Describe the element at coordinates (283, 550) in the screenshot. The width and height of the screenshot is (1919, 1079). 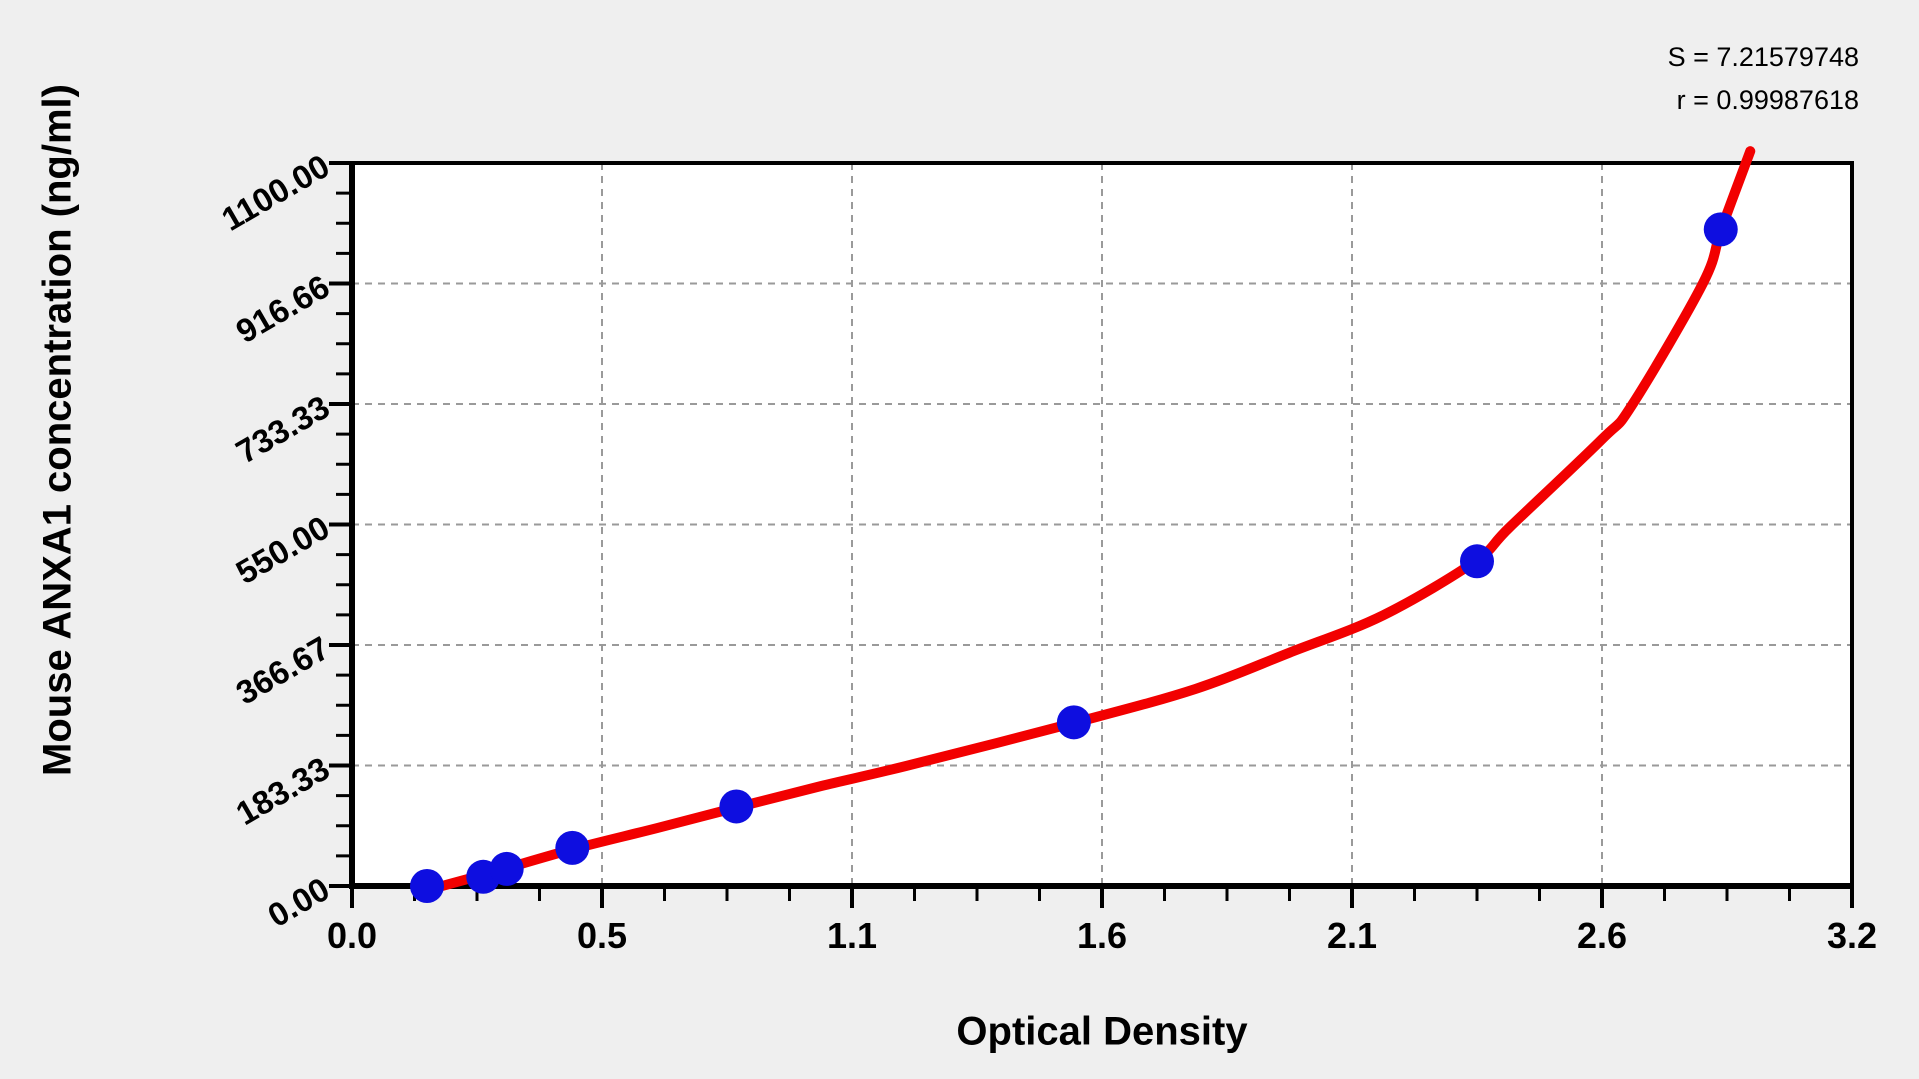
I see `svg-text: 550.00` at that location.